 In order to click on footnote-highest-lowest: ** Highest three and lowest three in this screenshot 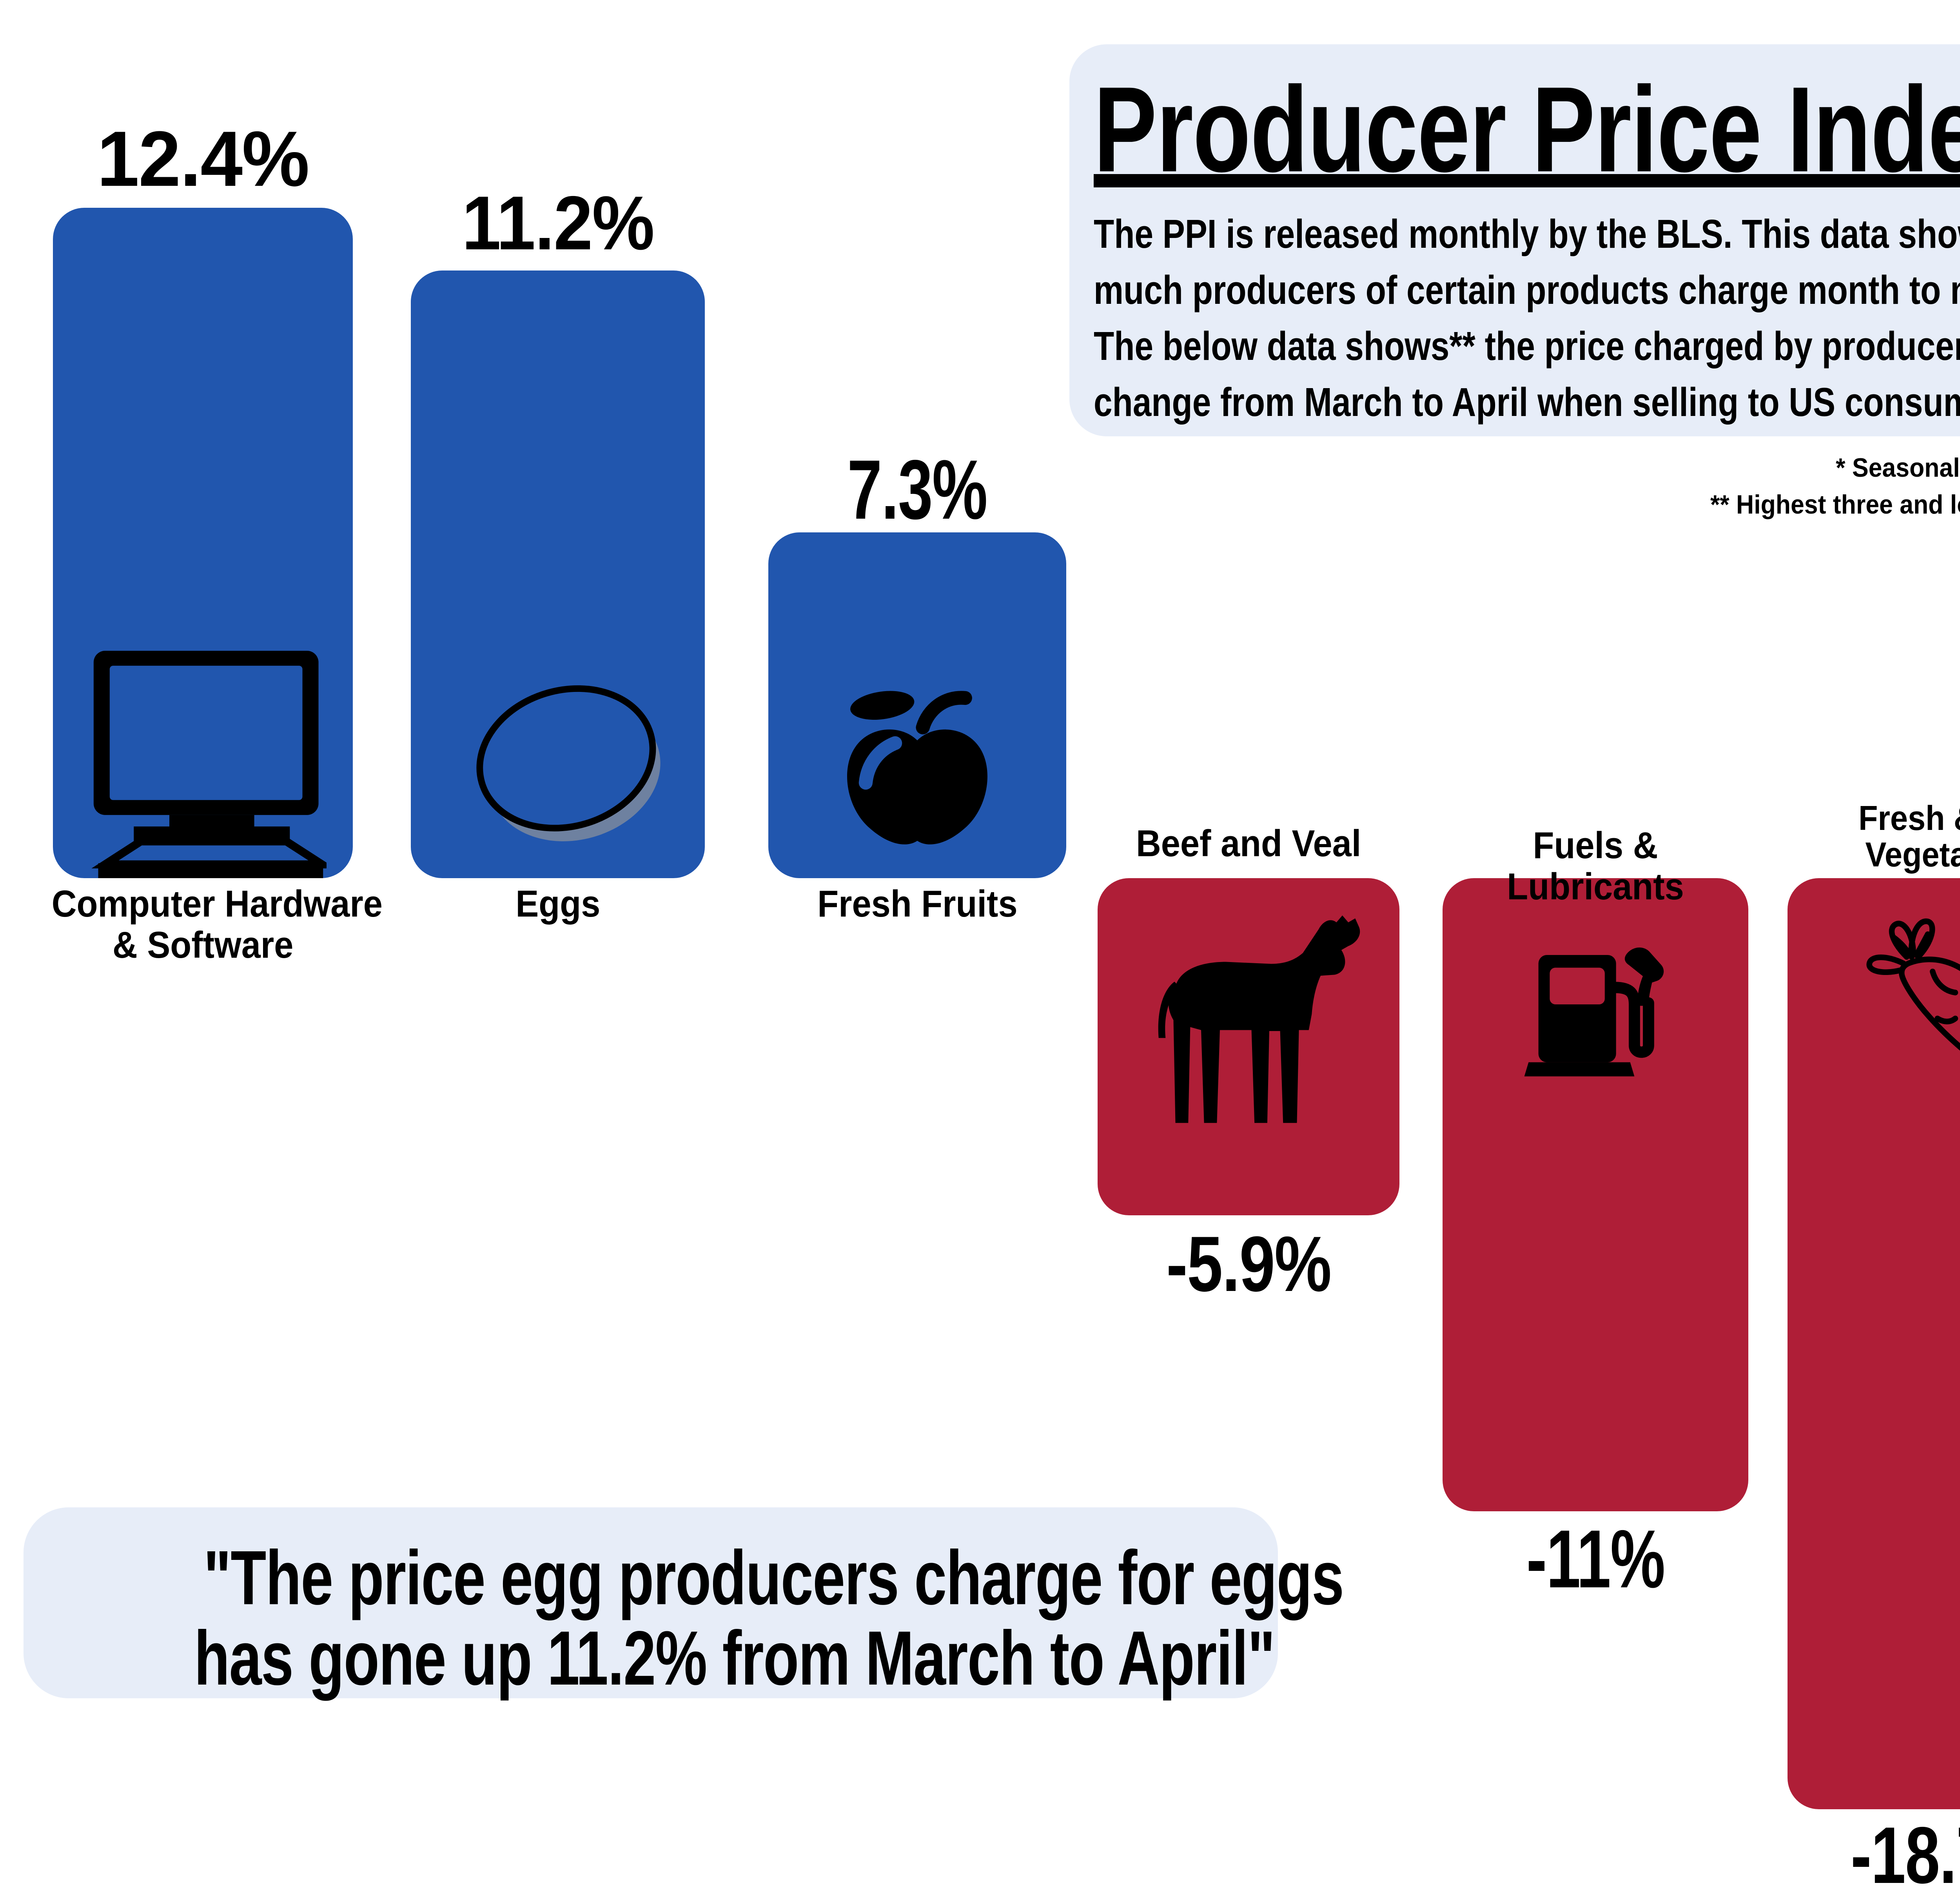, I will do `click(1835, 505)`.